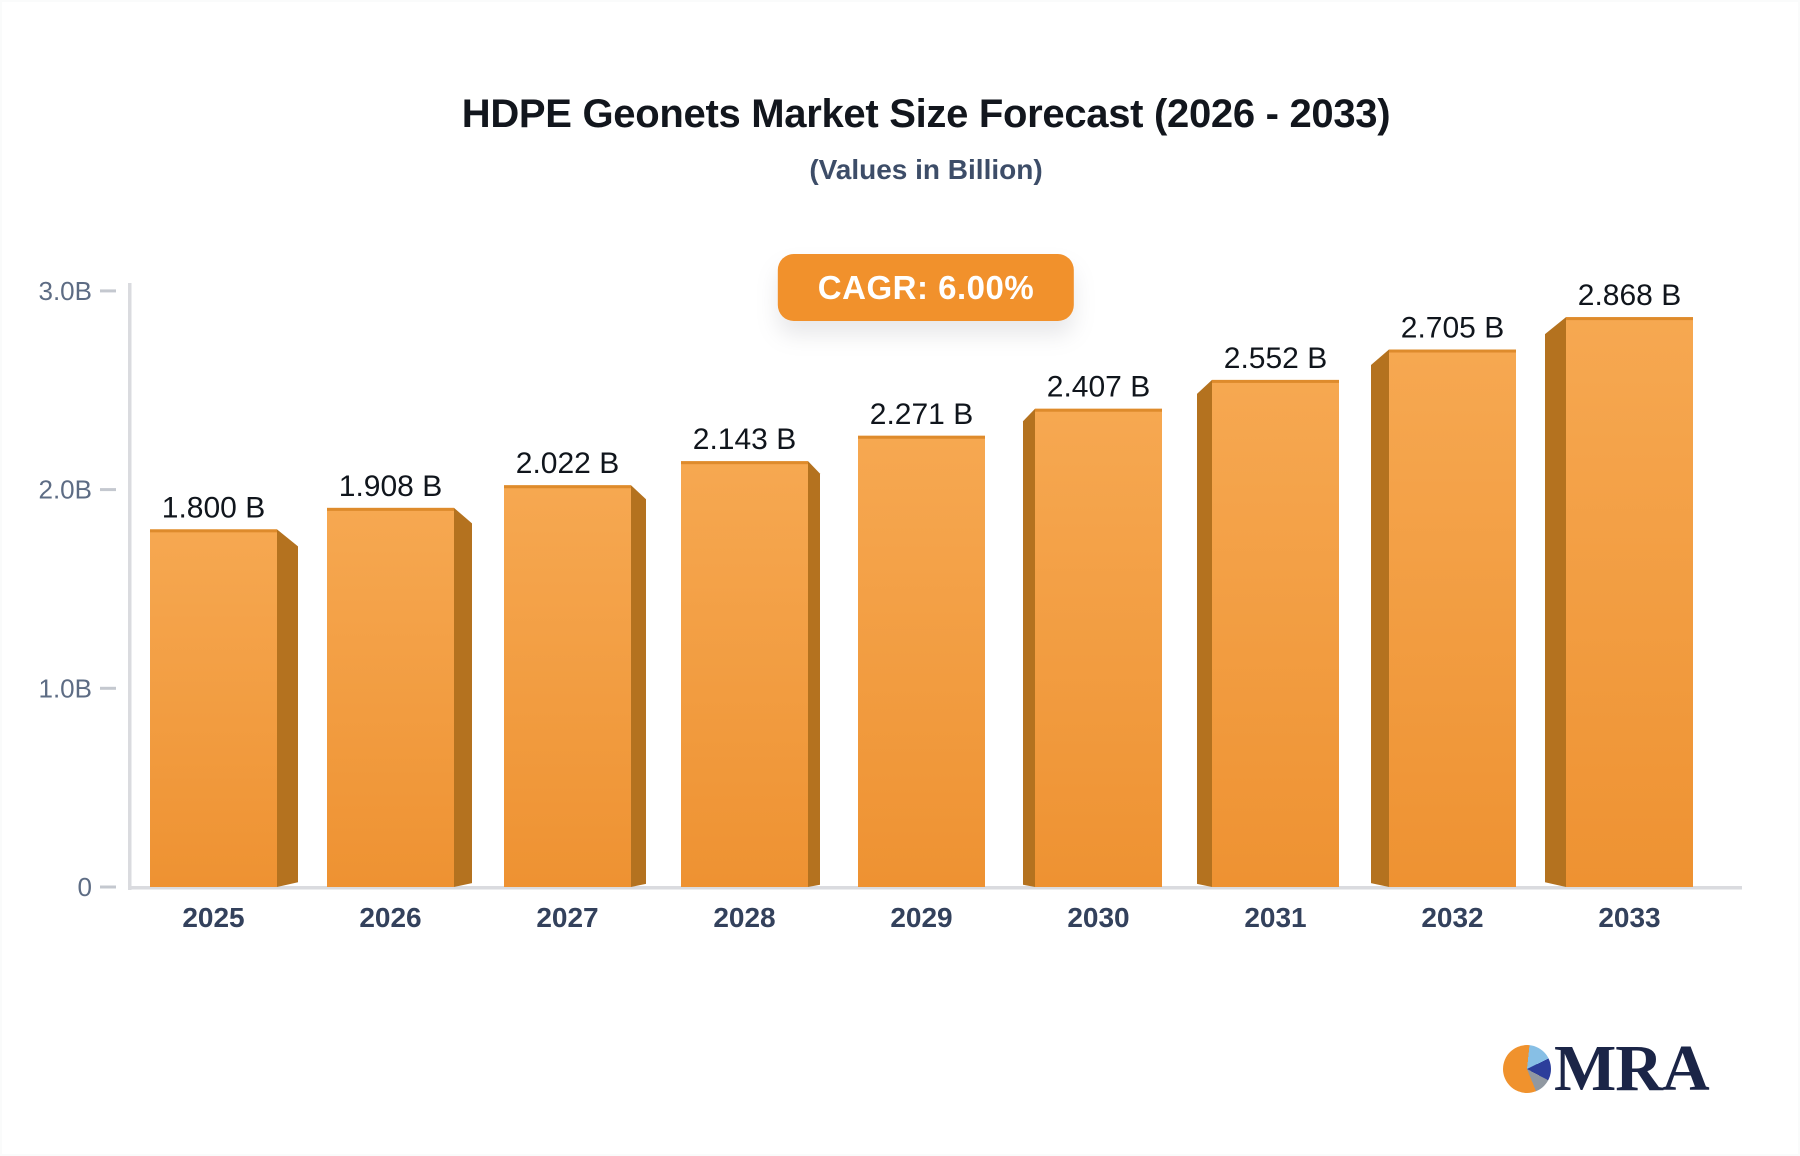 This screenshot has width=1800, height=1156. What do you see at coordinates (66, 490) in the screenshot?
I see `y-axis-tick-label: 2.0B` at bounding box center [66, 490].